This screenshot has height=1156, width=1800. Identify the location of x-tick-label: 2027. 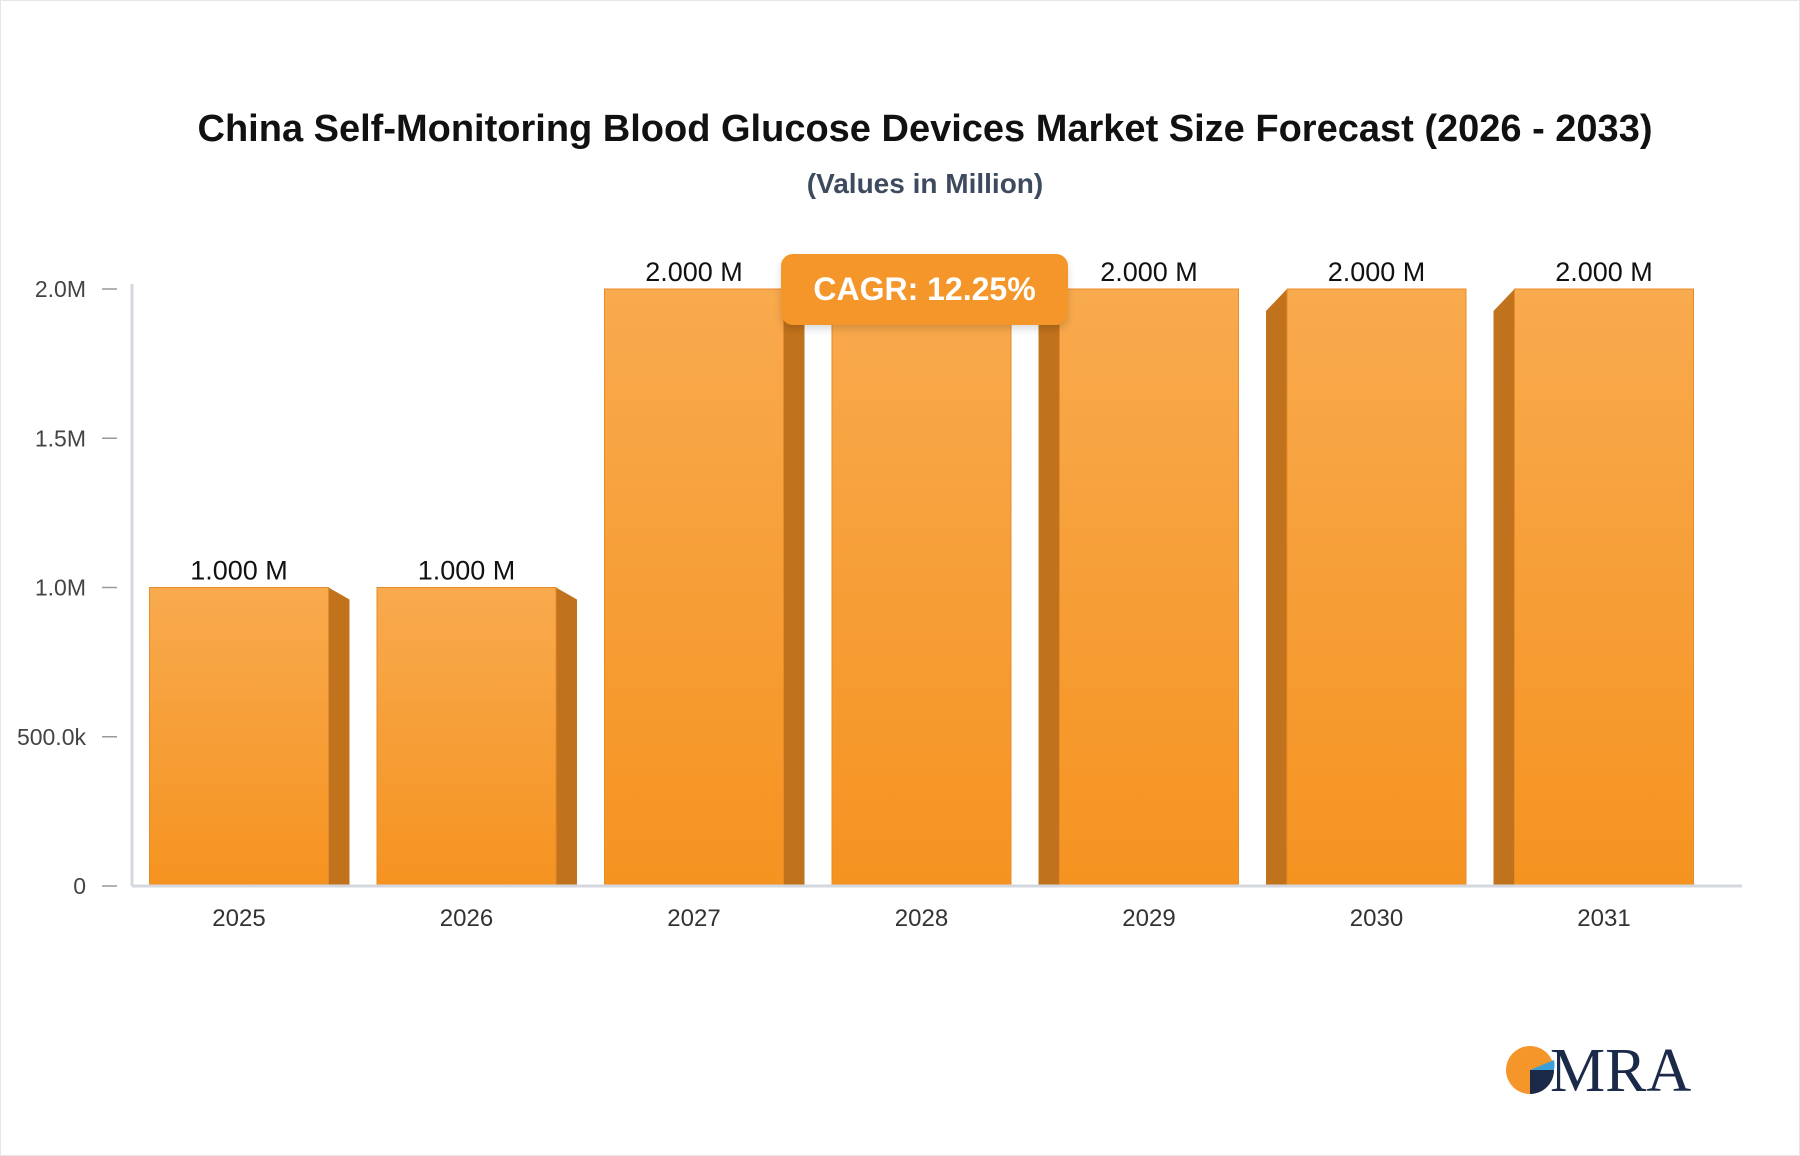
(693, 918).